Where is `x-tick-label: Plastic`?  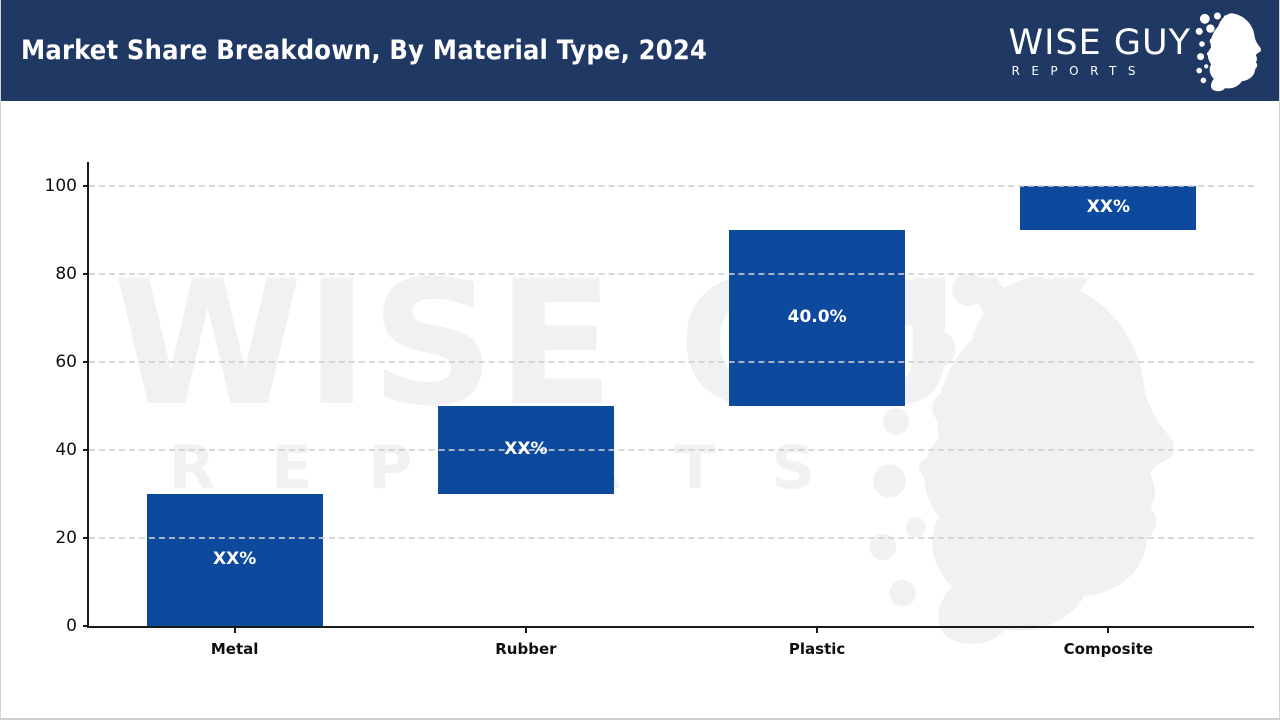
x-tick-label: Plastic is located at coordinates (817, 649).